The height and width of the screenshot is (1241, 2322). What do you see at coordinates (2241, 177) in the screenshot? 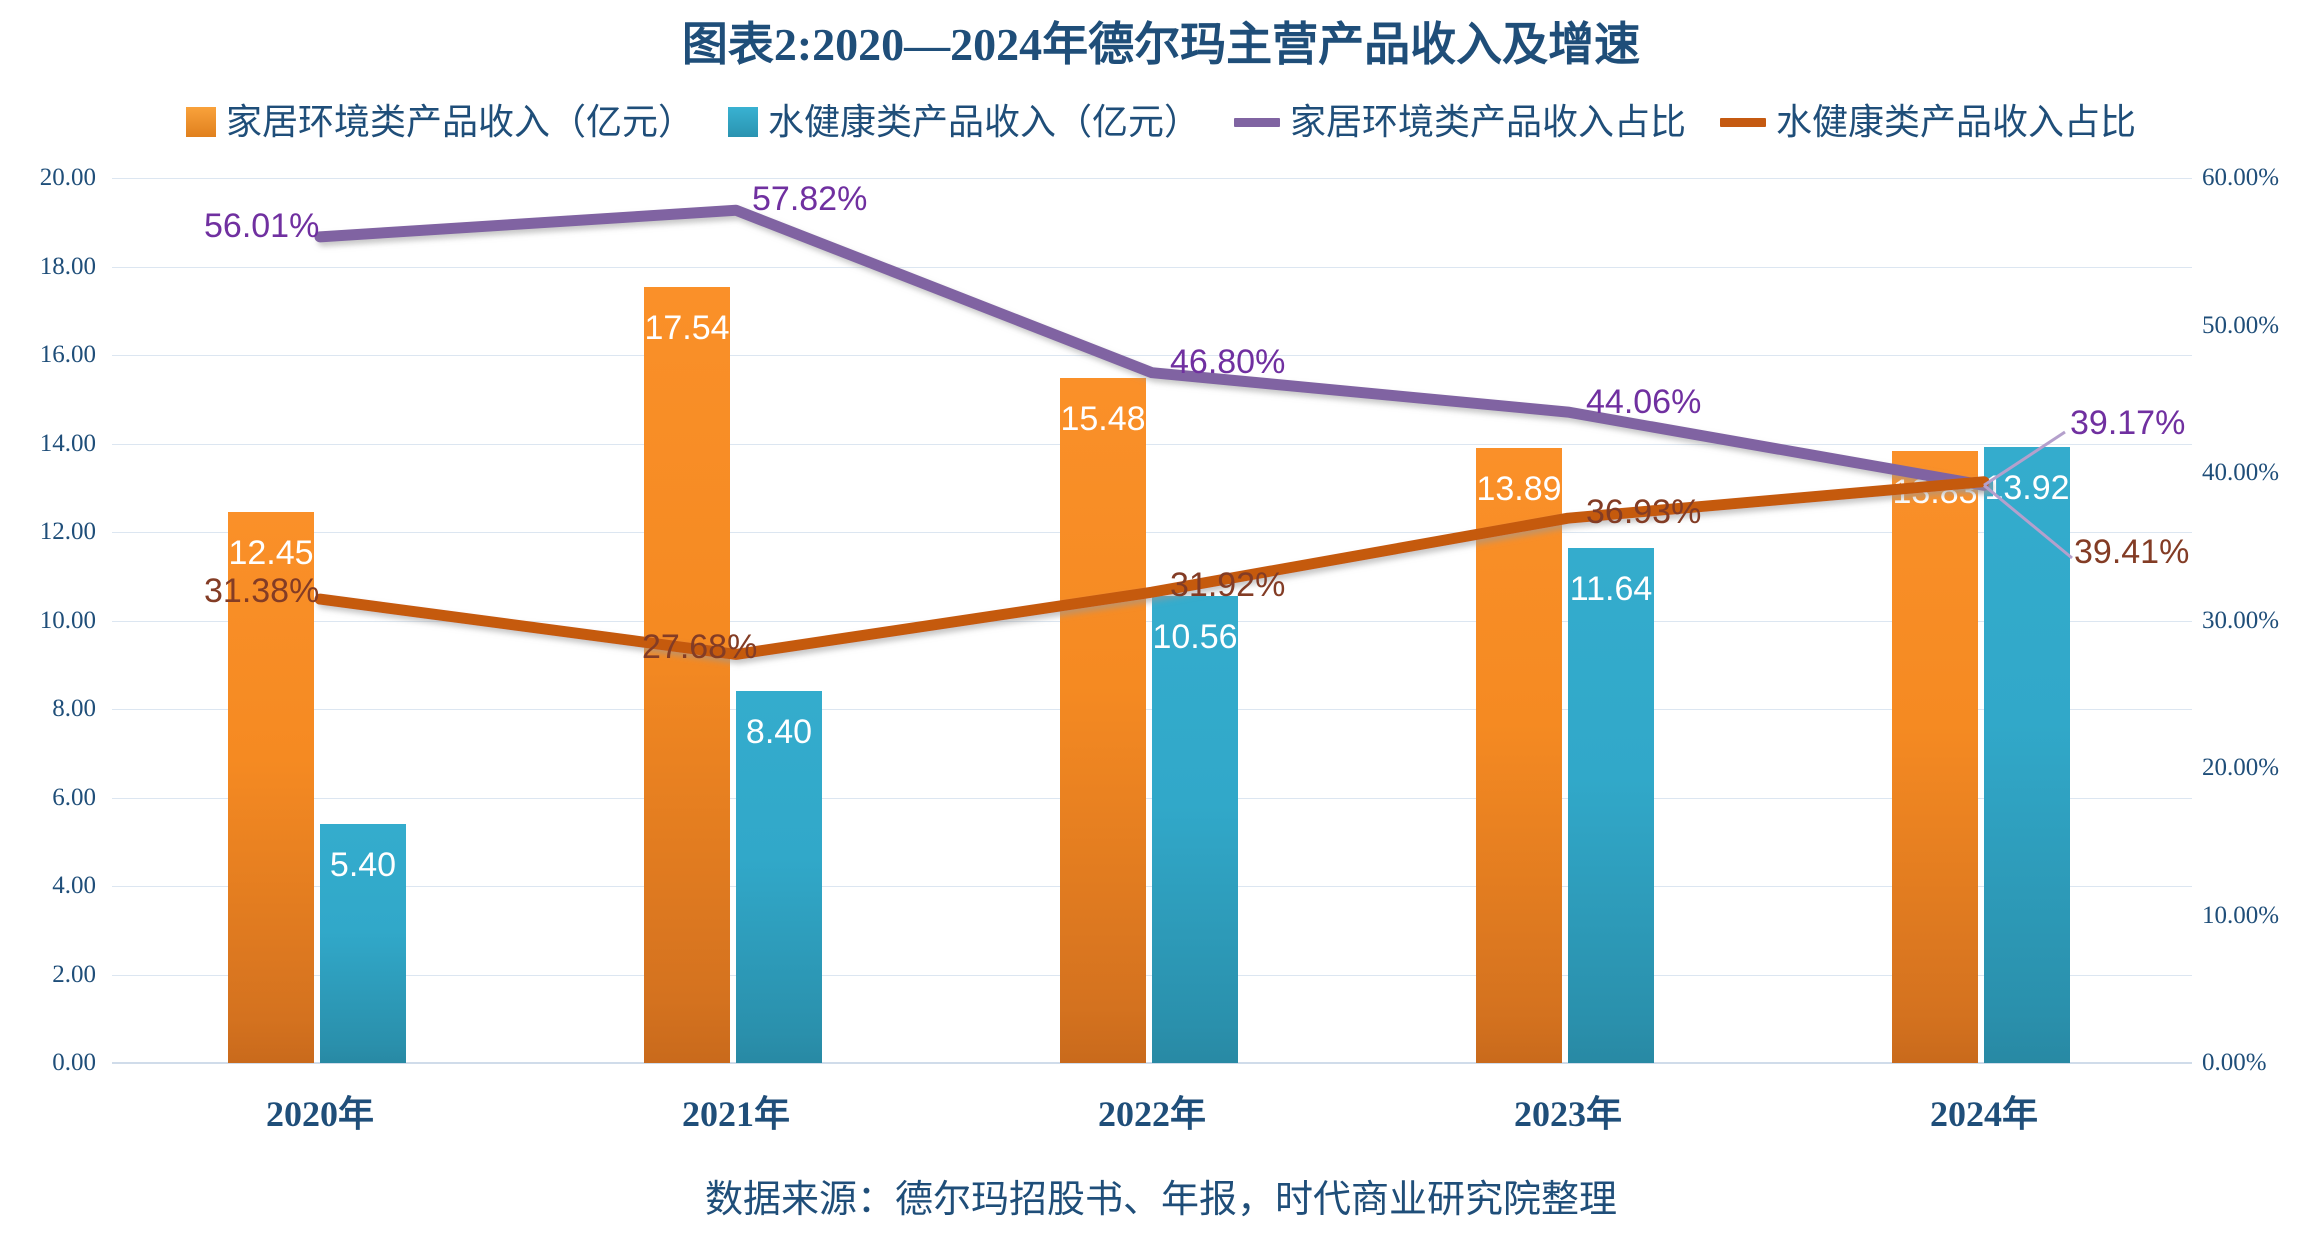
I see `right-axis-tick: 60.00%` at bounding box center [2241, 177].